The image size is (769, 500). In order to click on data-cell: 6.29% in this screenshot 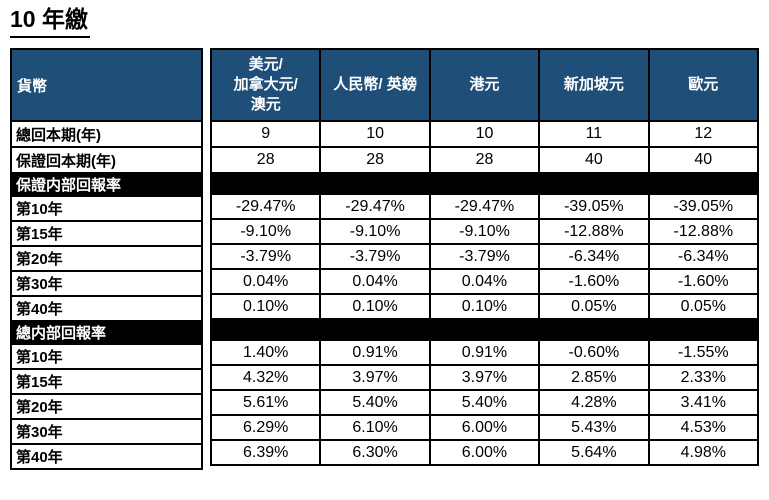, I will do `click(265, 427)`.